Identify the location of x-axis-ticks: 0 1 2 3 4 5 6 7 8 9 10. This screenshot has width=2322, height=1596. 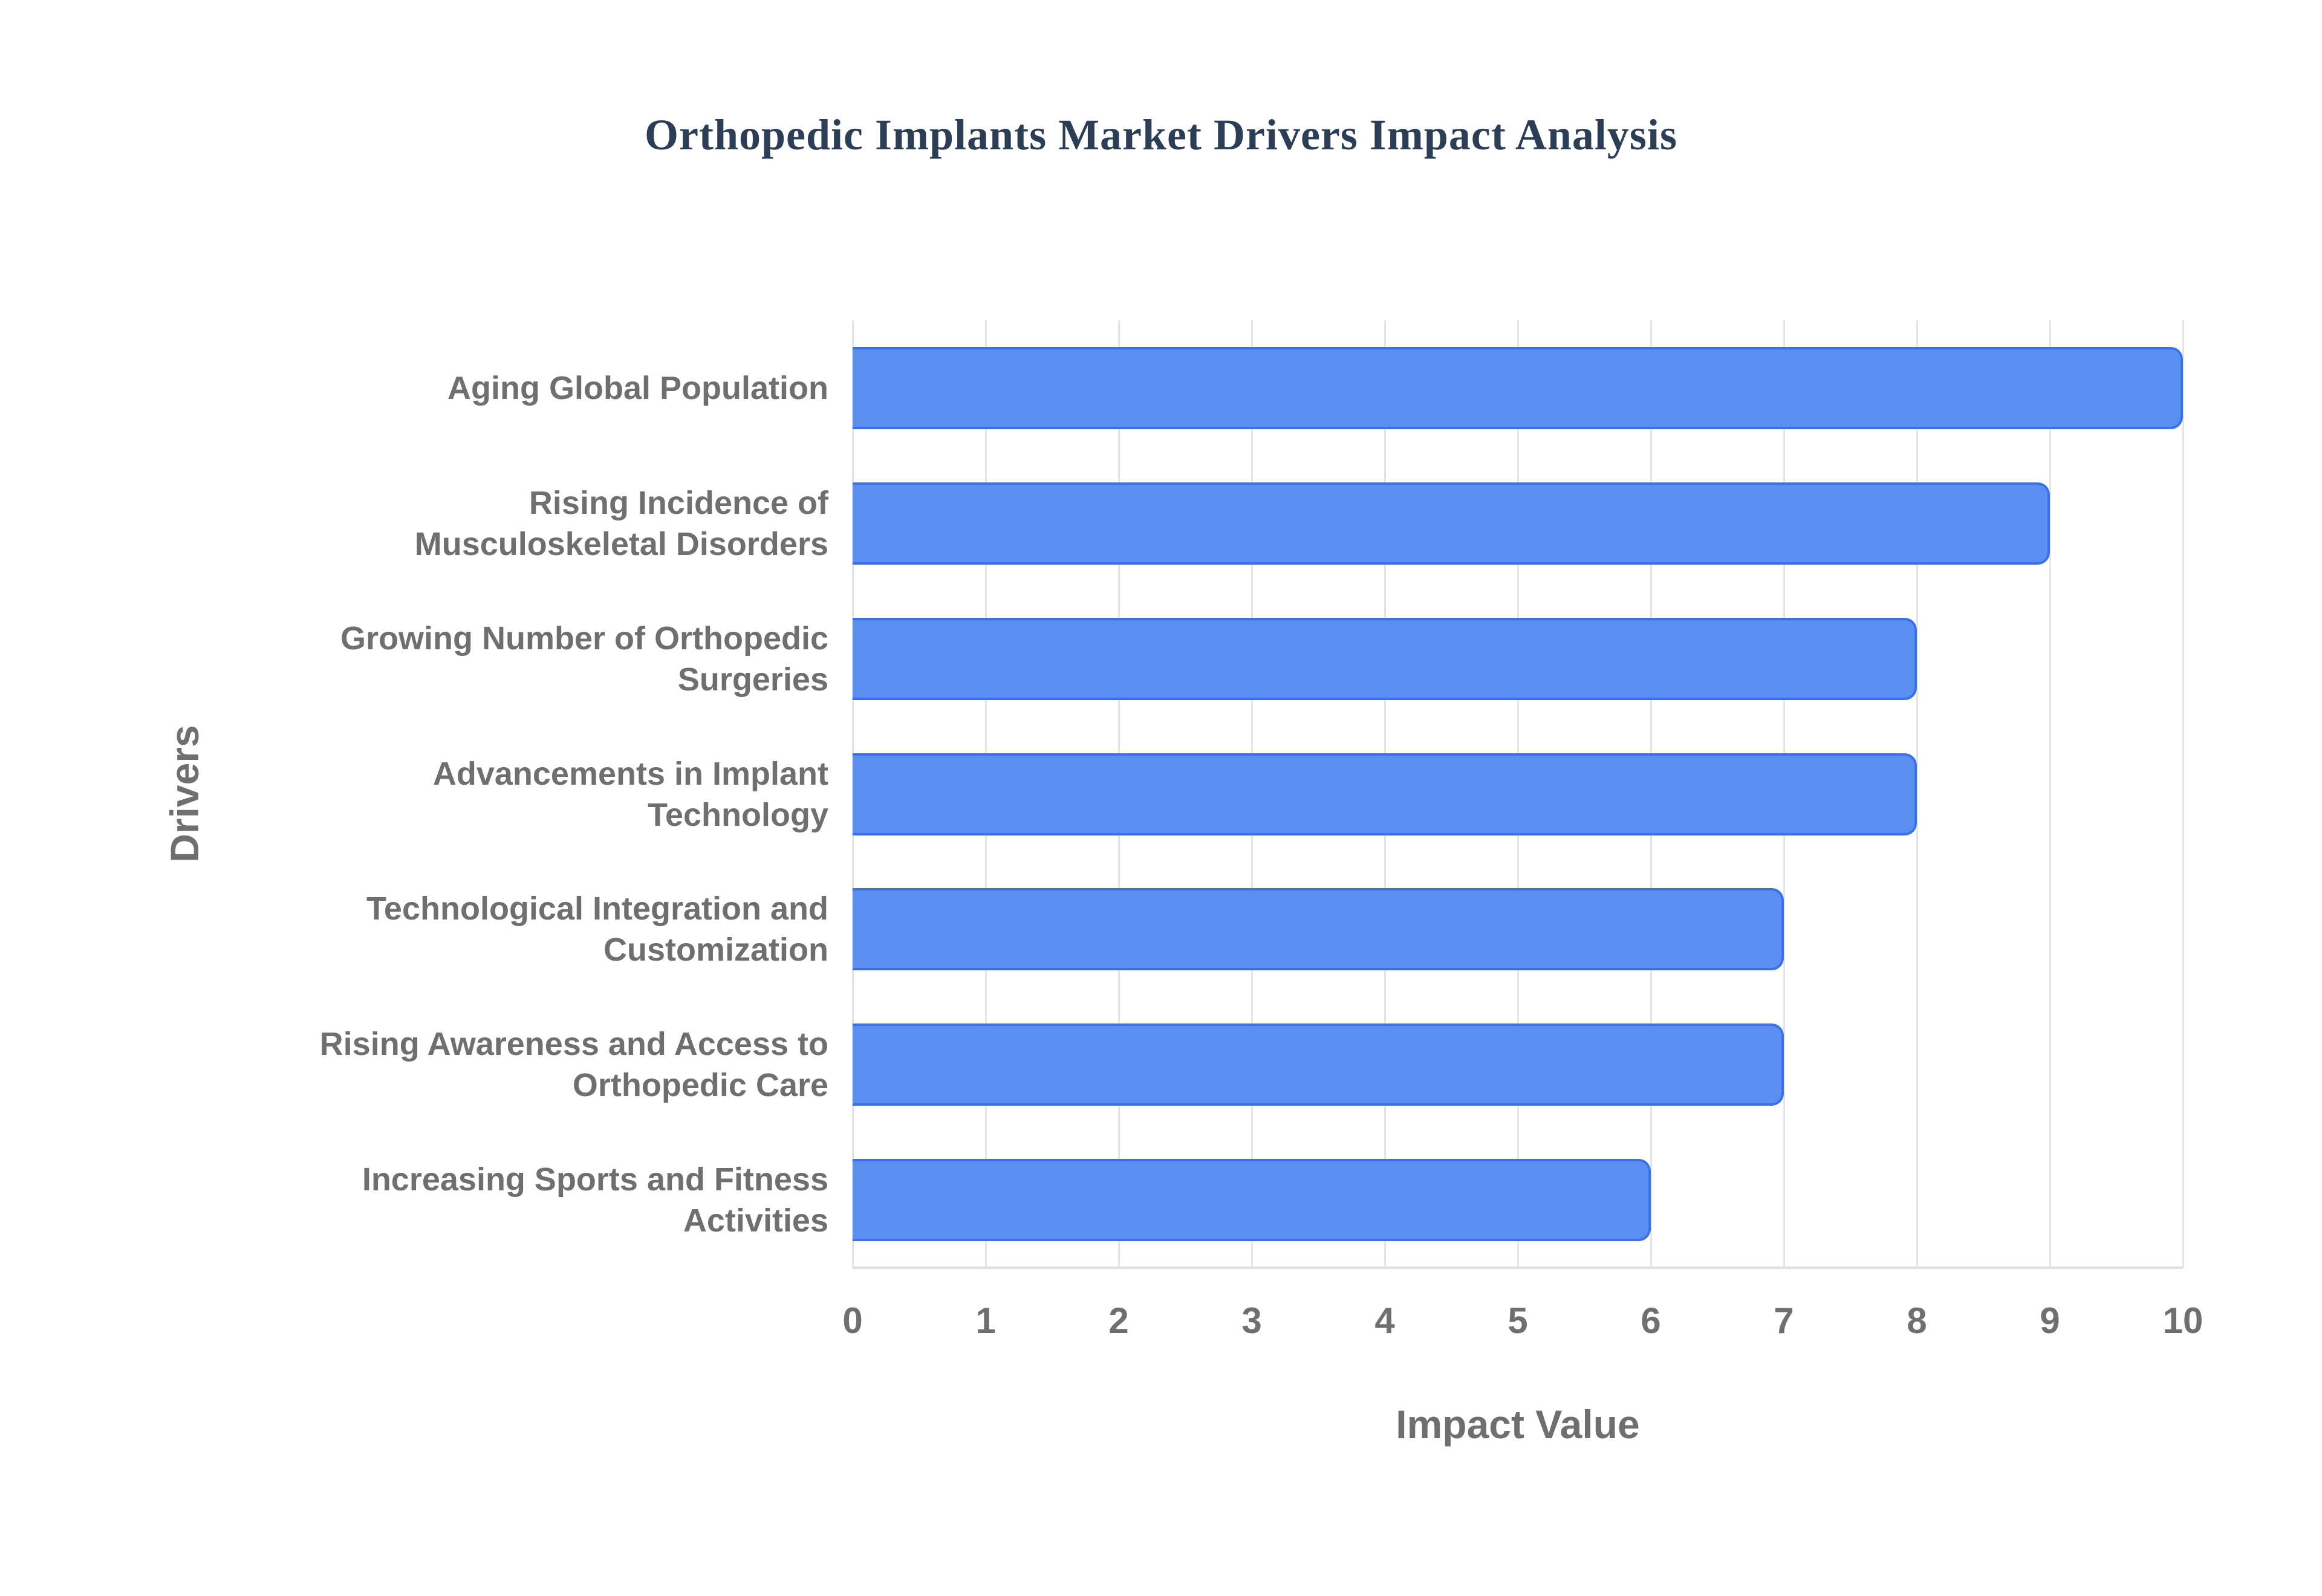
(1523, 1327).